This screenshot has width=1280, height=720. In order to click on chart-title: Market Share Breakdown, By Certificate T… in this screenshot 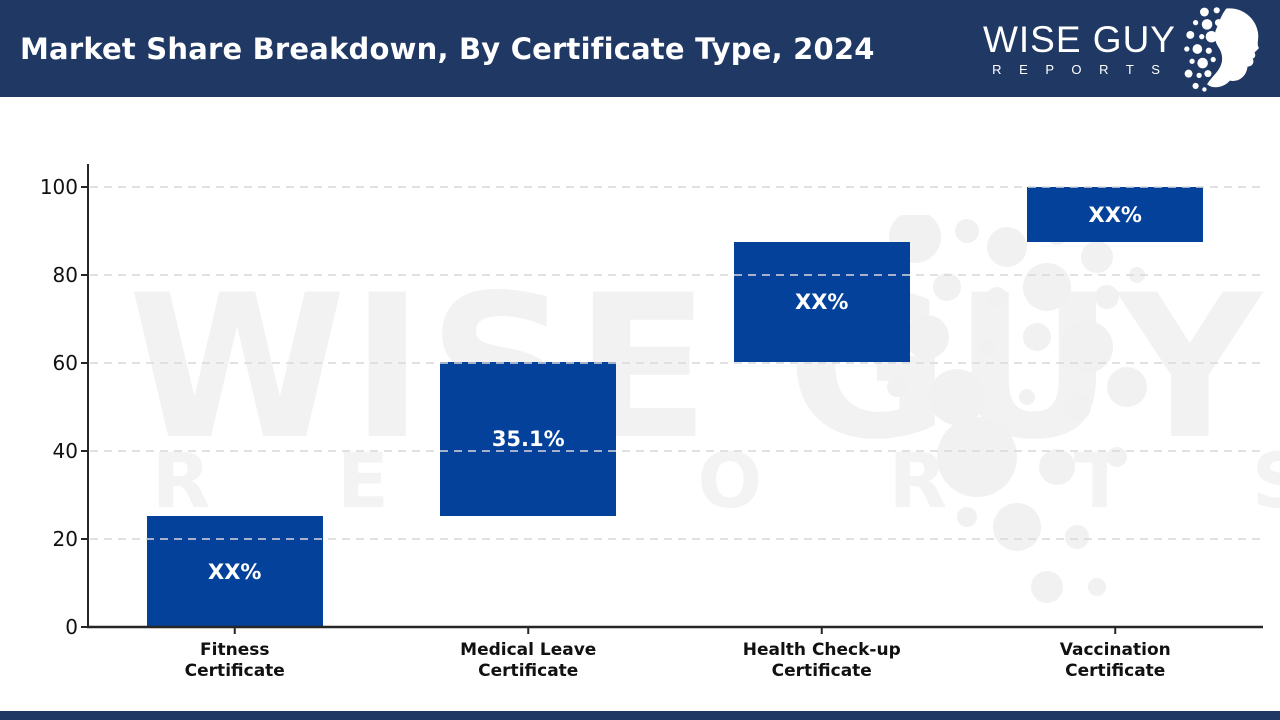, I will do `click(447, 48)`.